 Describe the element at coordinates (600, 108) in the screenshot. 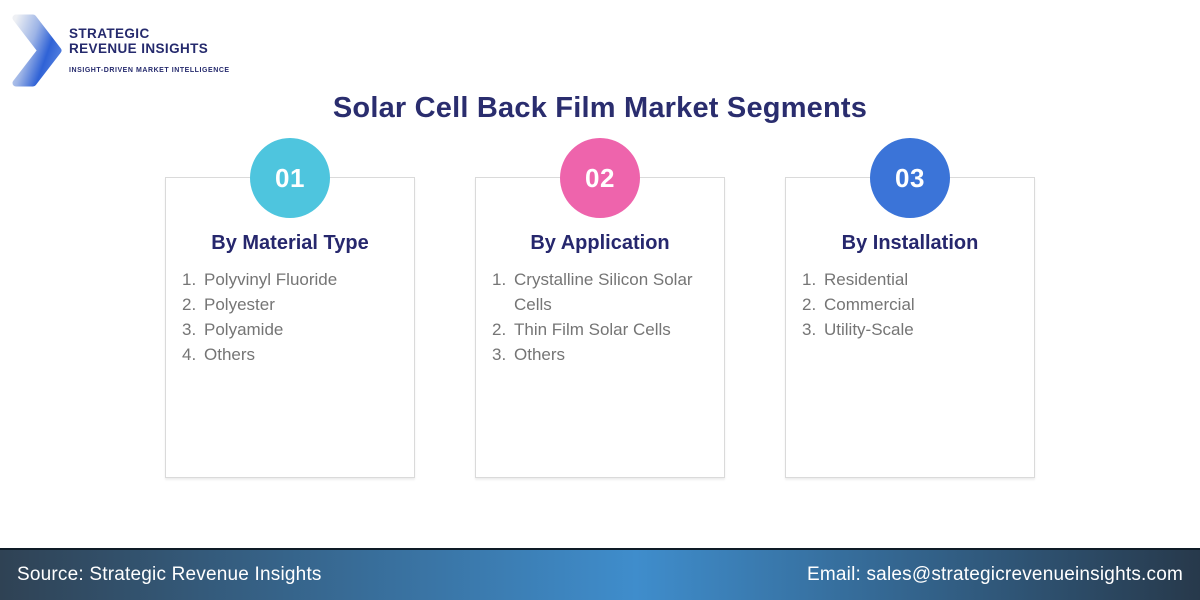

I see `page-title: Solar Cell Back Film Market Segments` at that location.